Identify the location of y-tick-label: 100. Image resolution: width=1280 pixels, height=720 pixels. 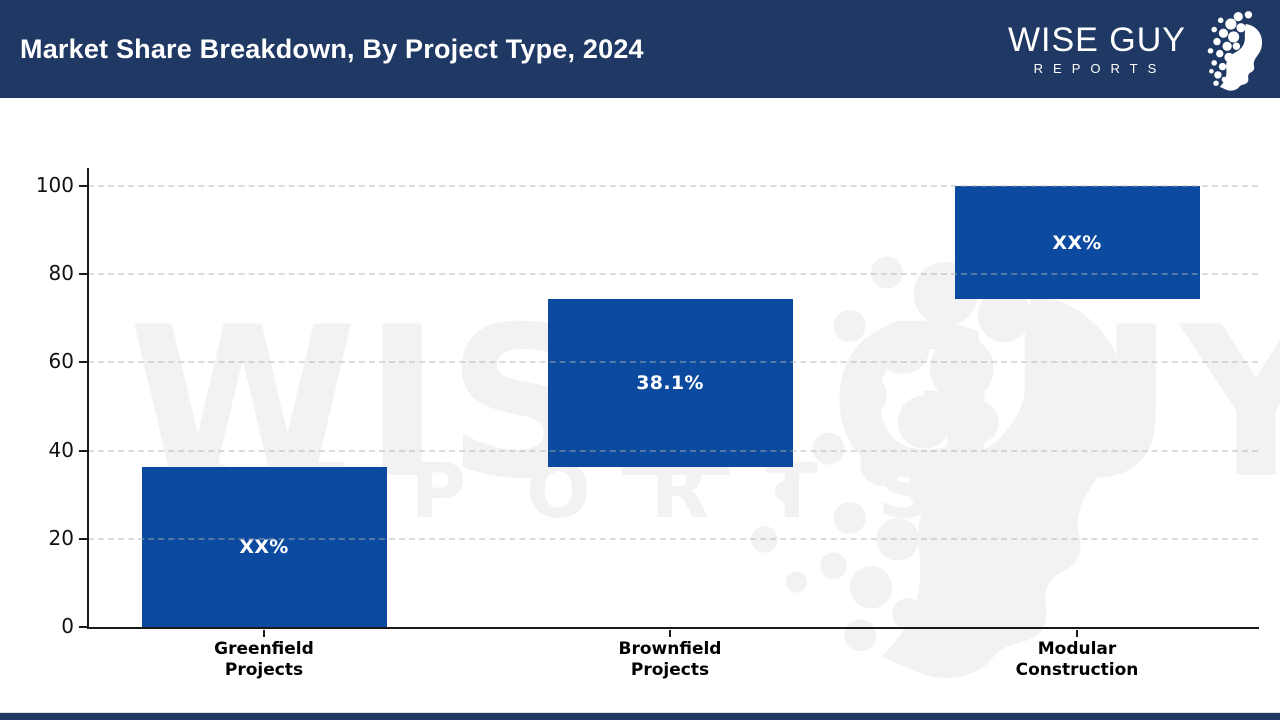
(54, 185).